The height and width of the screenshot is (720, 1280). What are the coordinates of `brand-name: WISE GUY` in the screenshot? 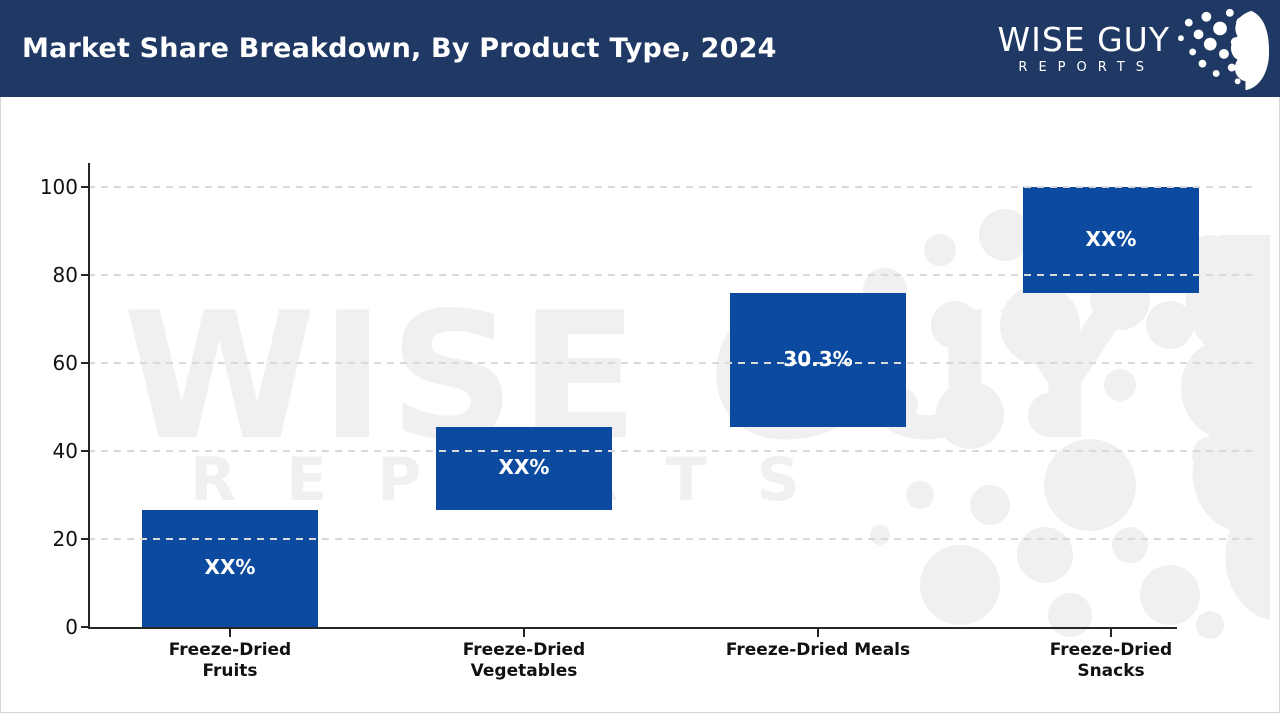 It's located at (1083, 39).